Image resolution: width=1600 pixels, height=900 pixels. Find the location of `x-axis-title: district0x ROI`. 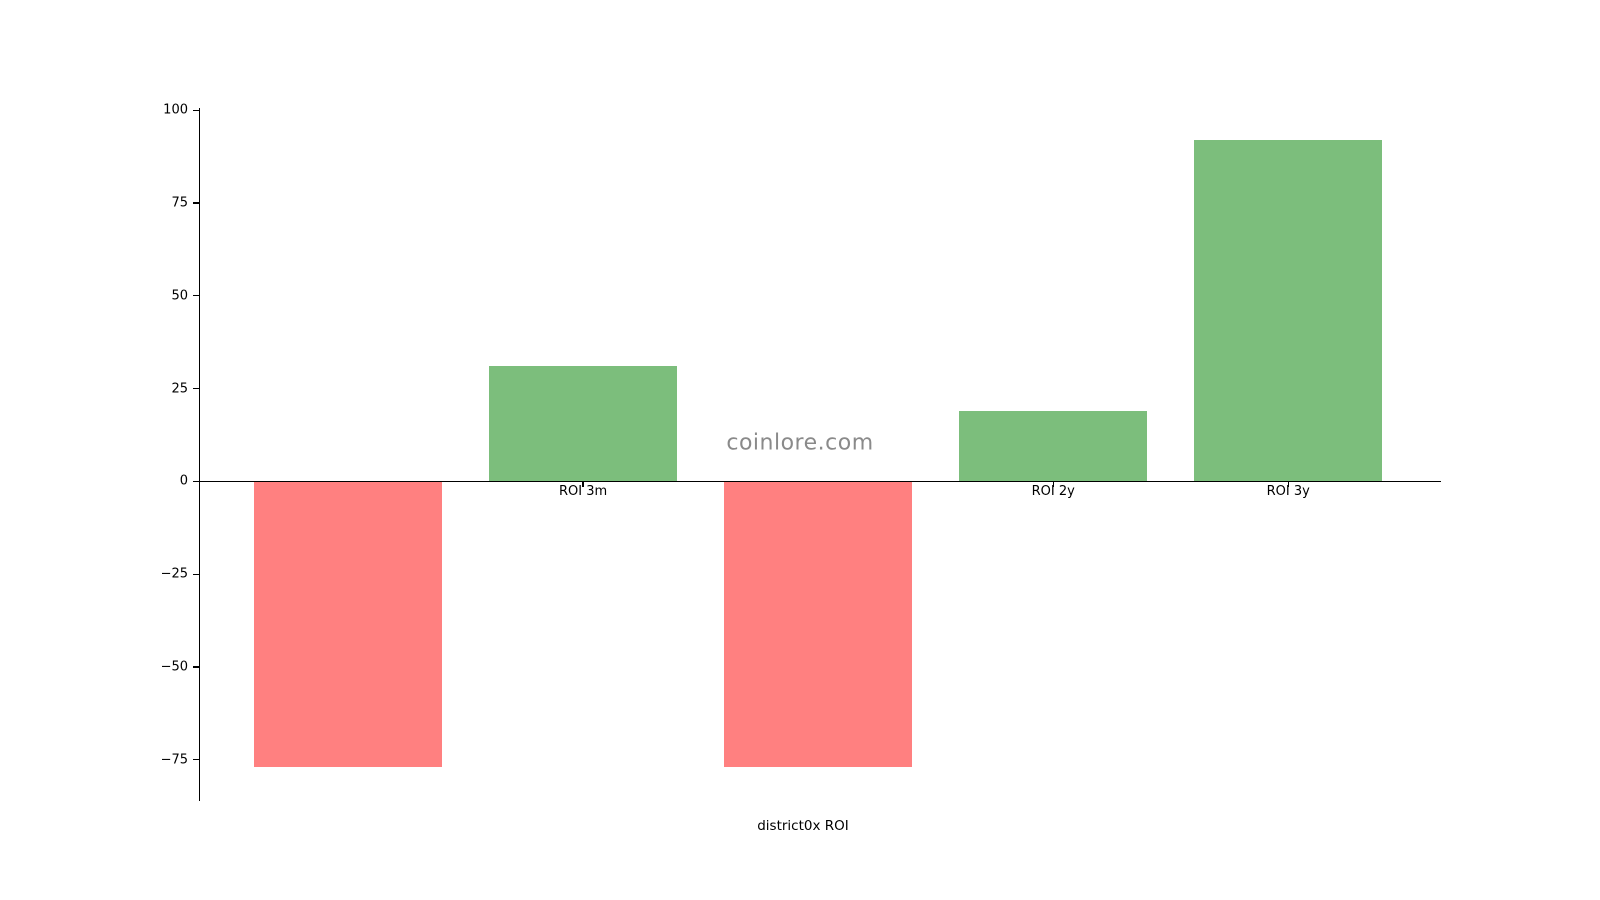

x-axis-title: district0x ROI is located at coordinates (803, 826).